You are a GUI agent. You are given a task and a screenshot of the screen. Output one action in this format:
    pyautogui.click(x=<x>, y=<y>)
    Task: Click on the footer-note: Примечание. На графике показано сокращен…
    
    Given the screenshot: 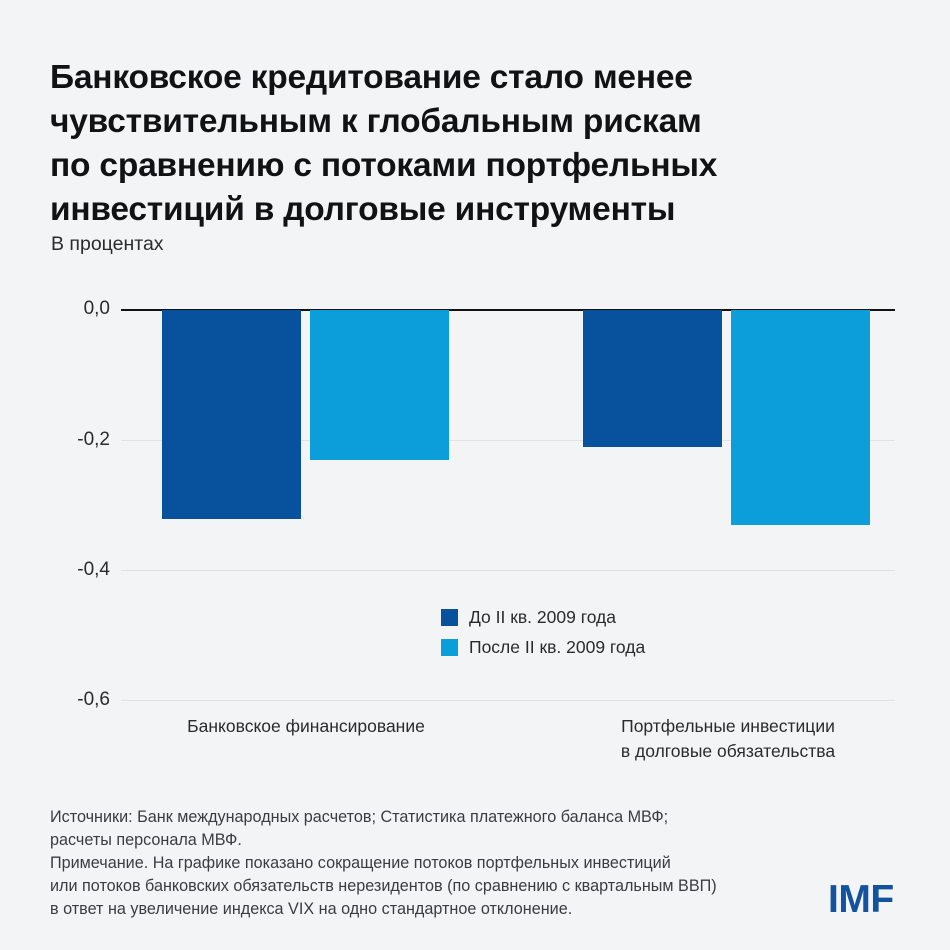 What is the action you would take?
    pyautogui.click(x=383, y=886)
    